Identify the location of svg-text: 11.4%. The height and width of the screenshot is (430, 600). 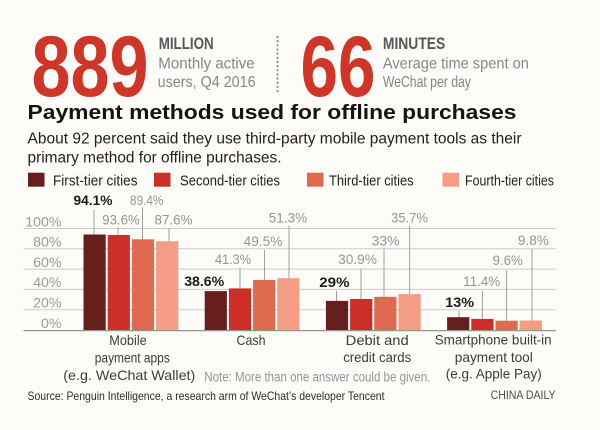
(481, 282).